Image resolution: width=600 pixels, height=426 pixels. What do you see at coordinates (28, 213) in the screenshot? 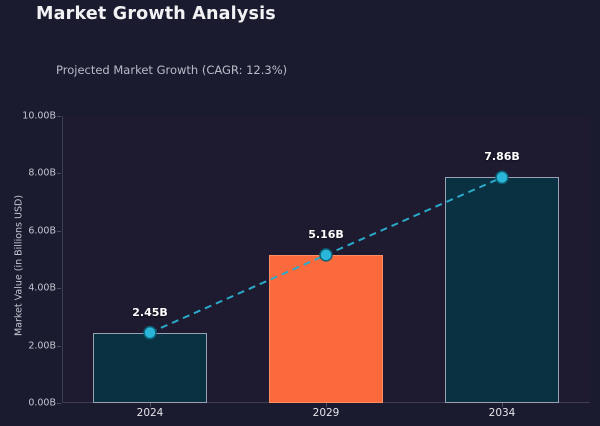
I see `y-axis-ticks: 0.00B 2.00B 4.00B 6.00B 8.00B 10.00B` at bounding box center [28, 213].